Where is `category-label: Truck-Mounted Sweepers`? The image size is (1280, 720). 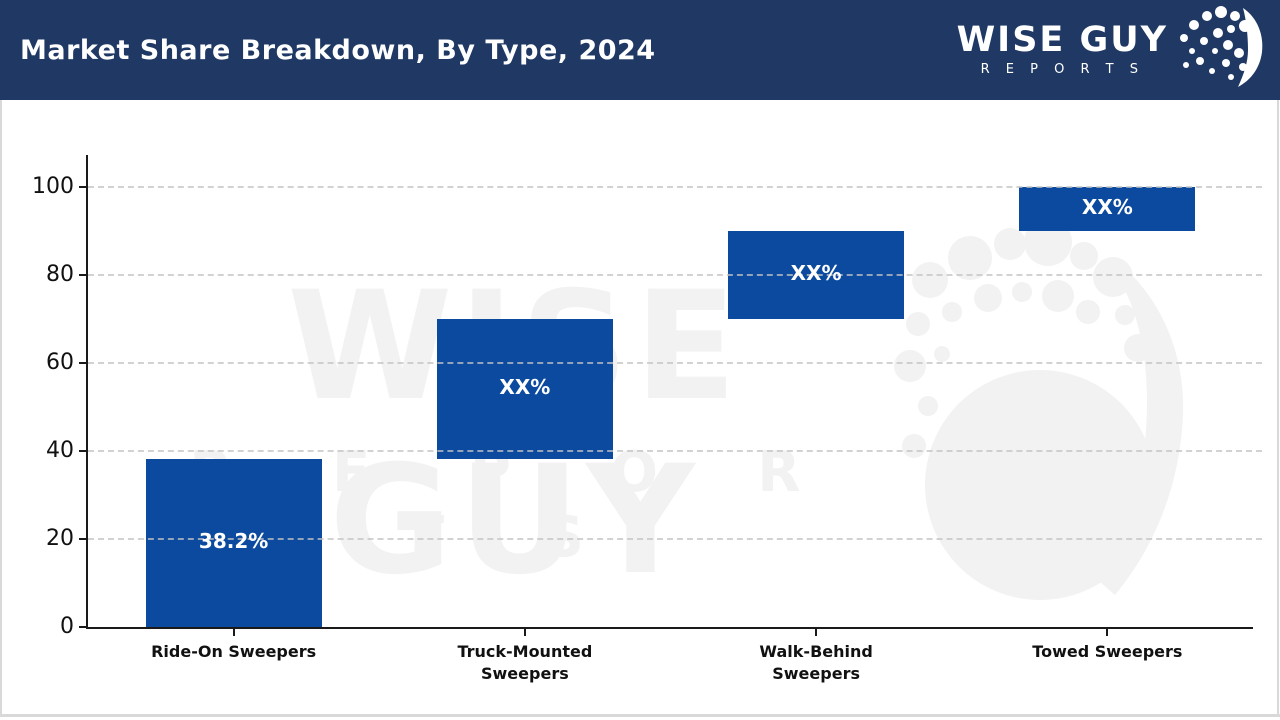 category-label: Truck-Mounted Sweepers is located at coordinates (525, 662).